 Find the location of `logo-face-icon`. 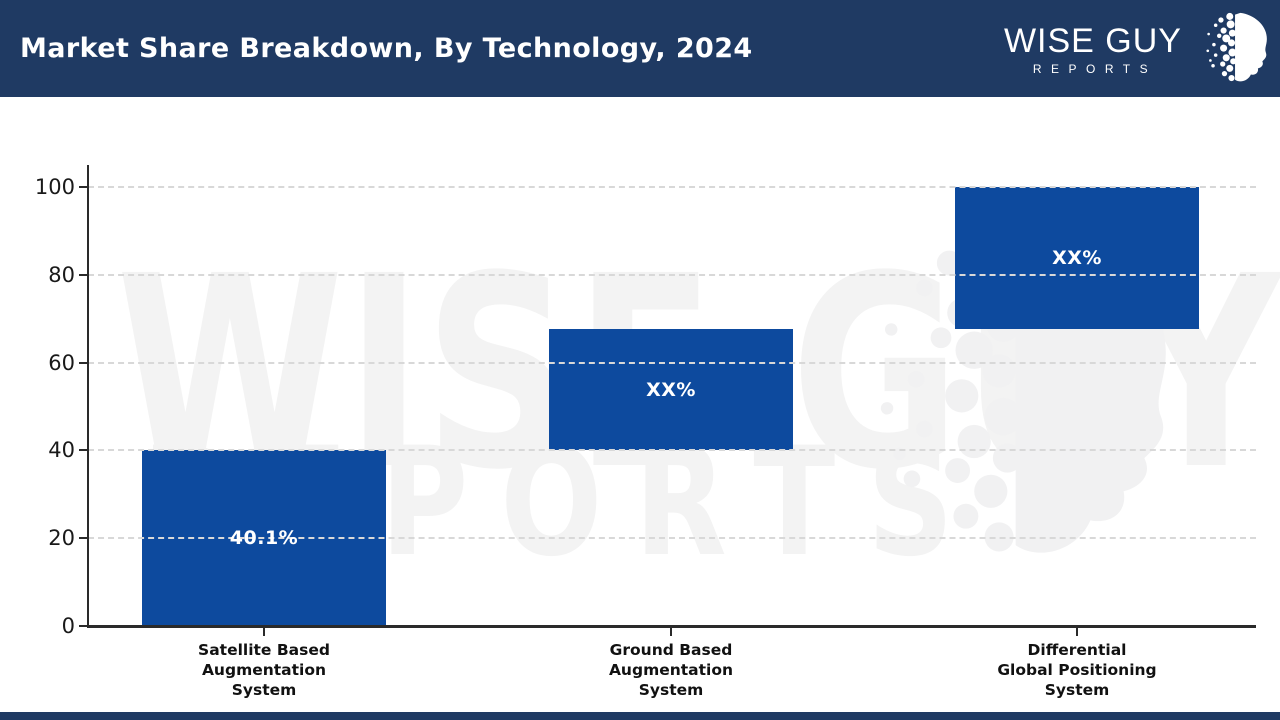

logo-face-icon is located at coordinates (1236, 46).